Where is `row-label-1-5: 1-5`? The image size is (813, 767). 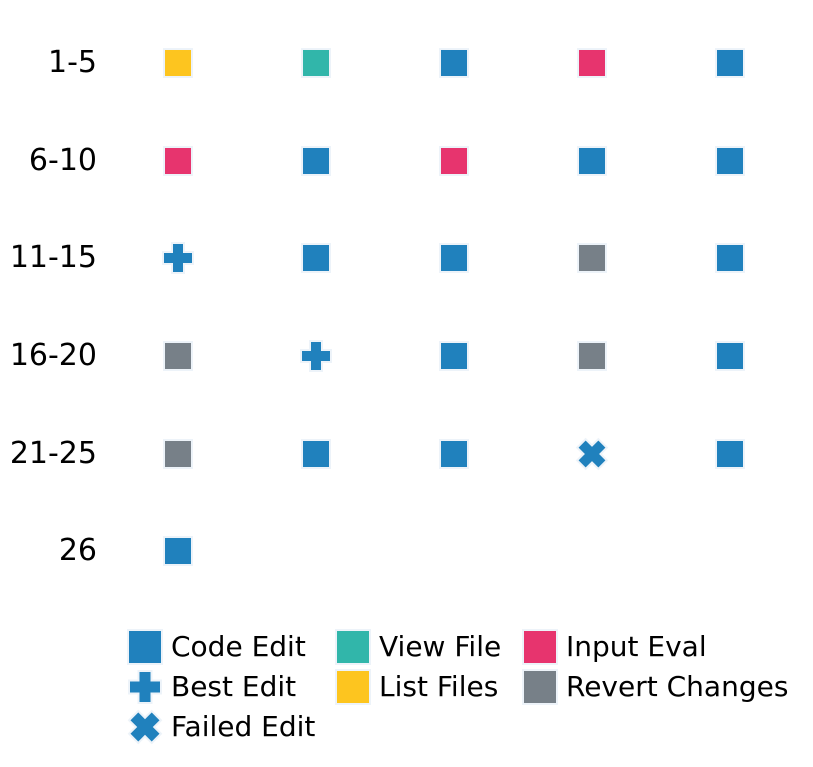 row-label-1-5: 1-5 is located at coordinates (72, 62).